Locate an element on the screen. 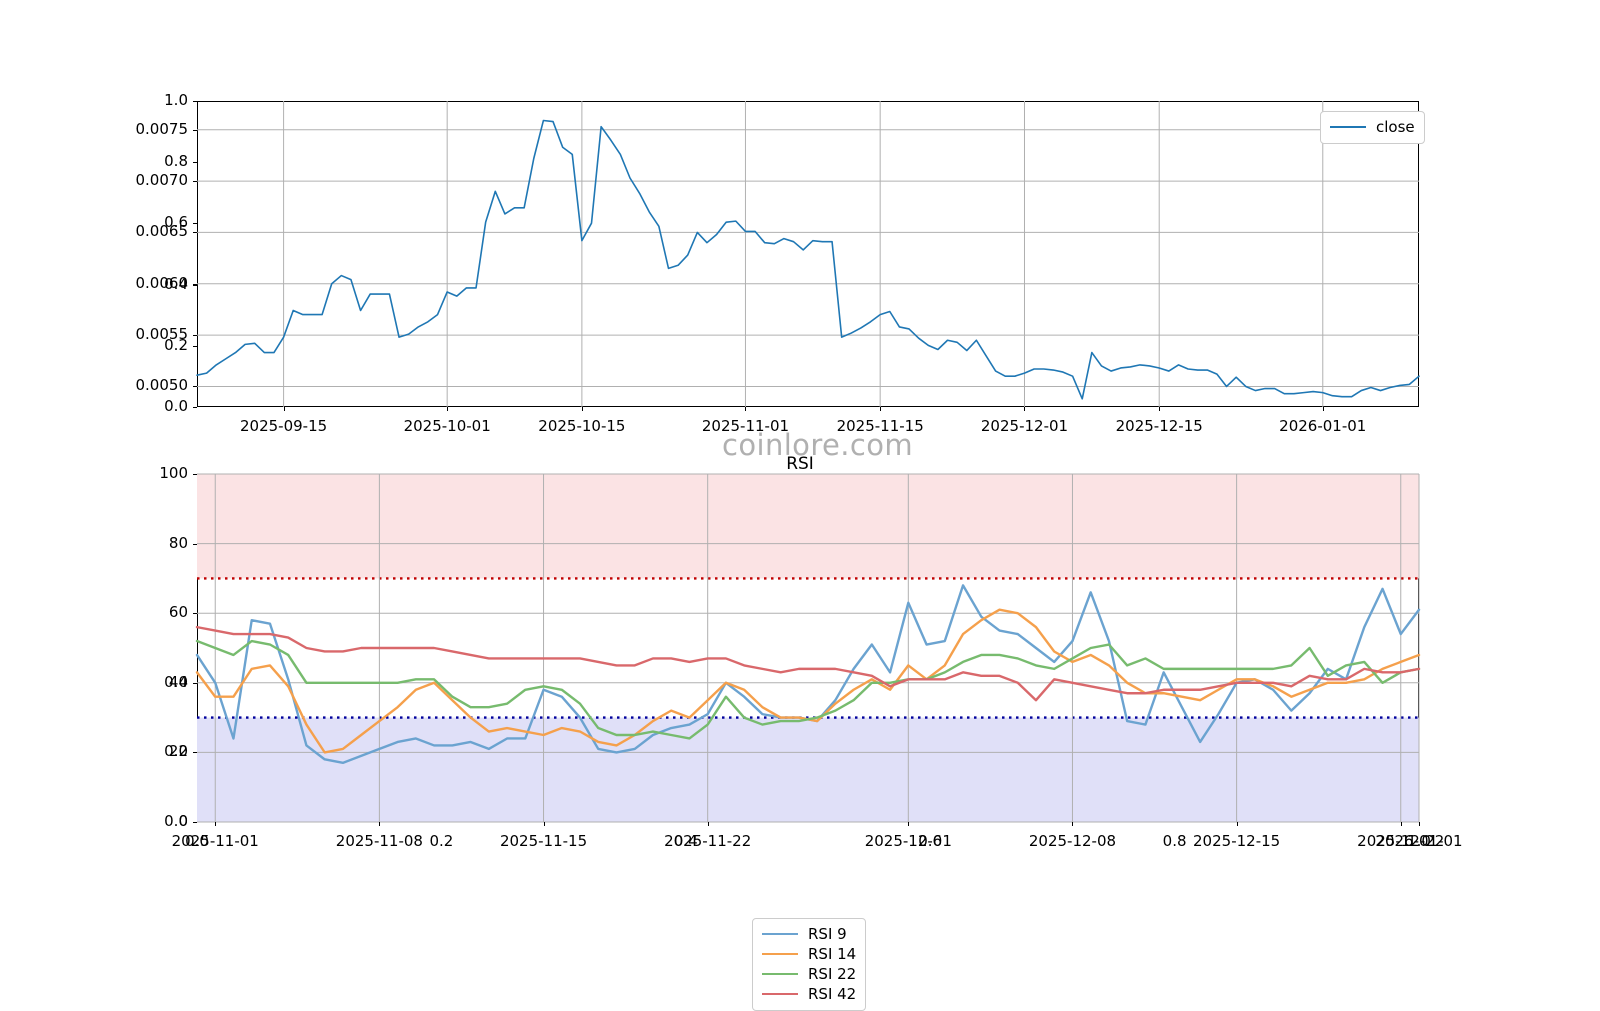  rsi-x-date-tick: 2025-12-08 is located at coordinates (1072, 841).